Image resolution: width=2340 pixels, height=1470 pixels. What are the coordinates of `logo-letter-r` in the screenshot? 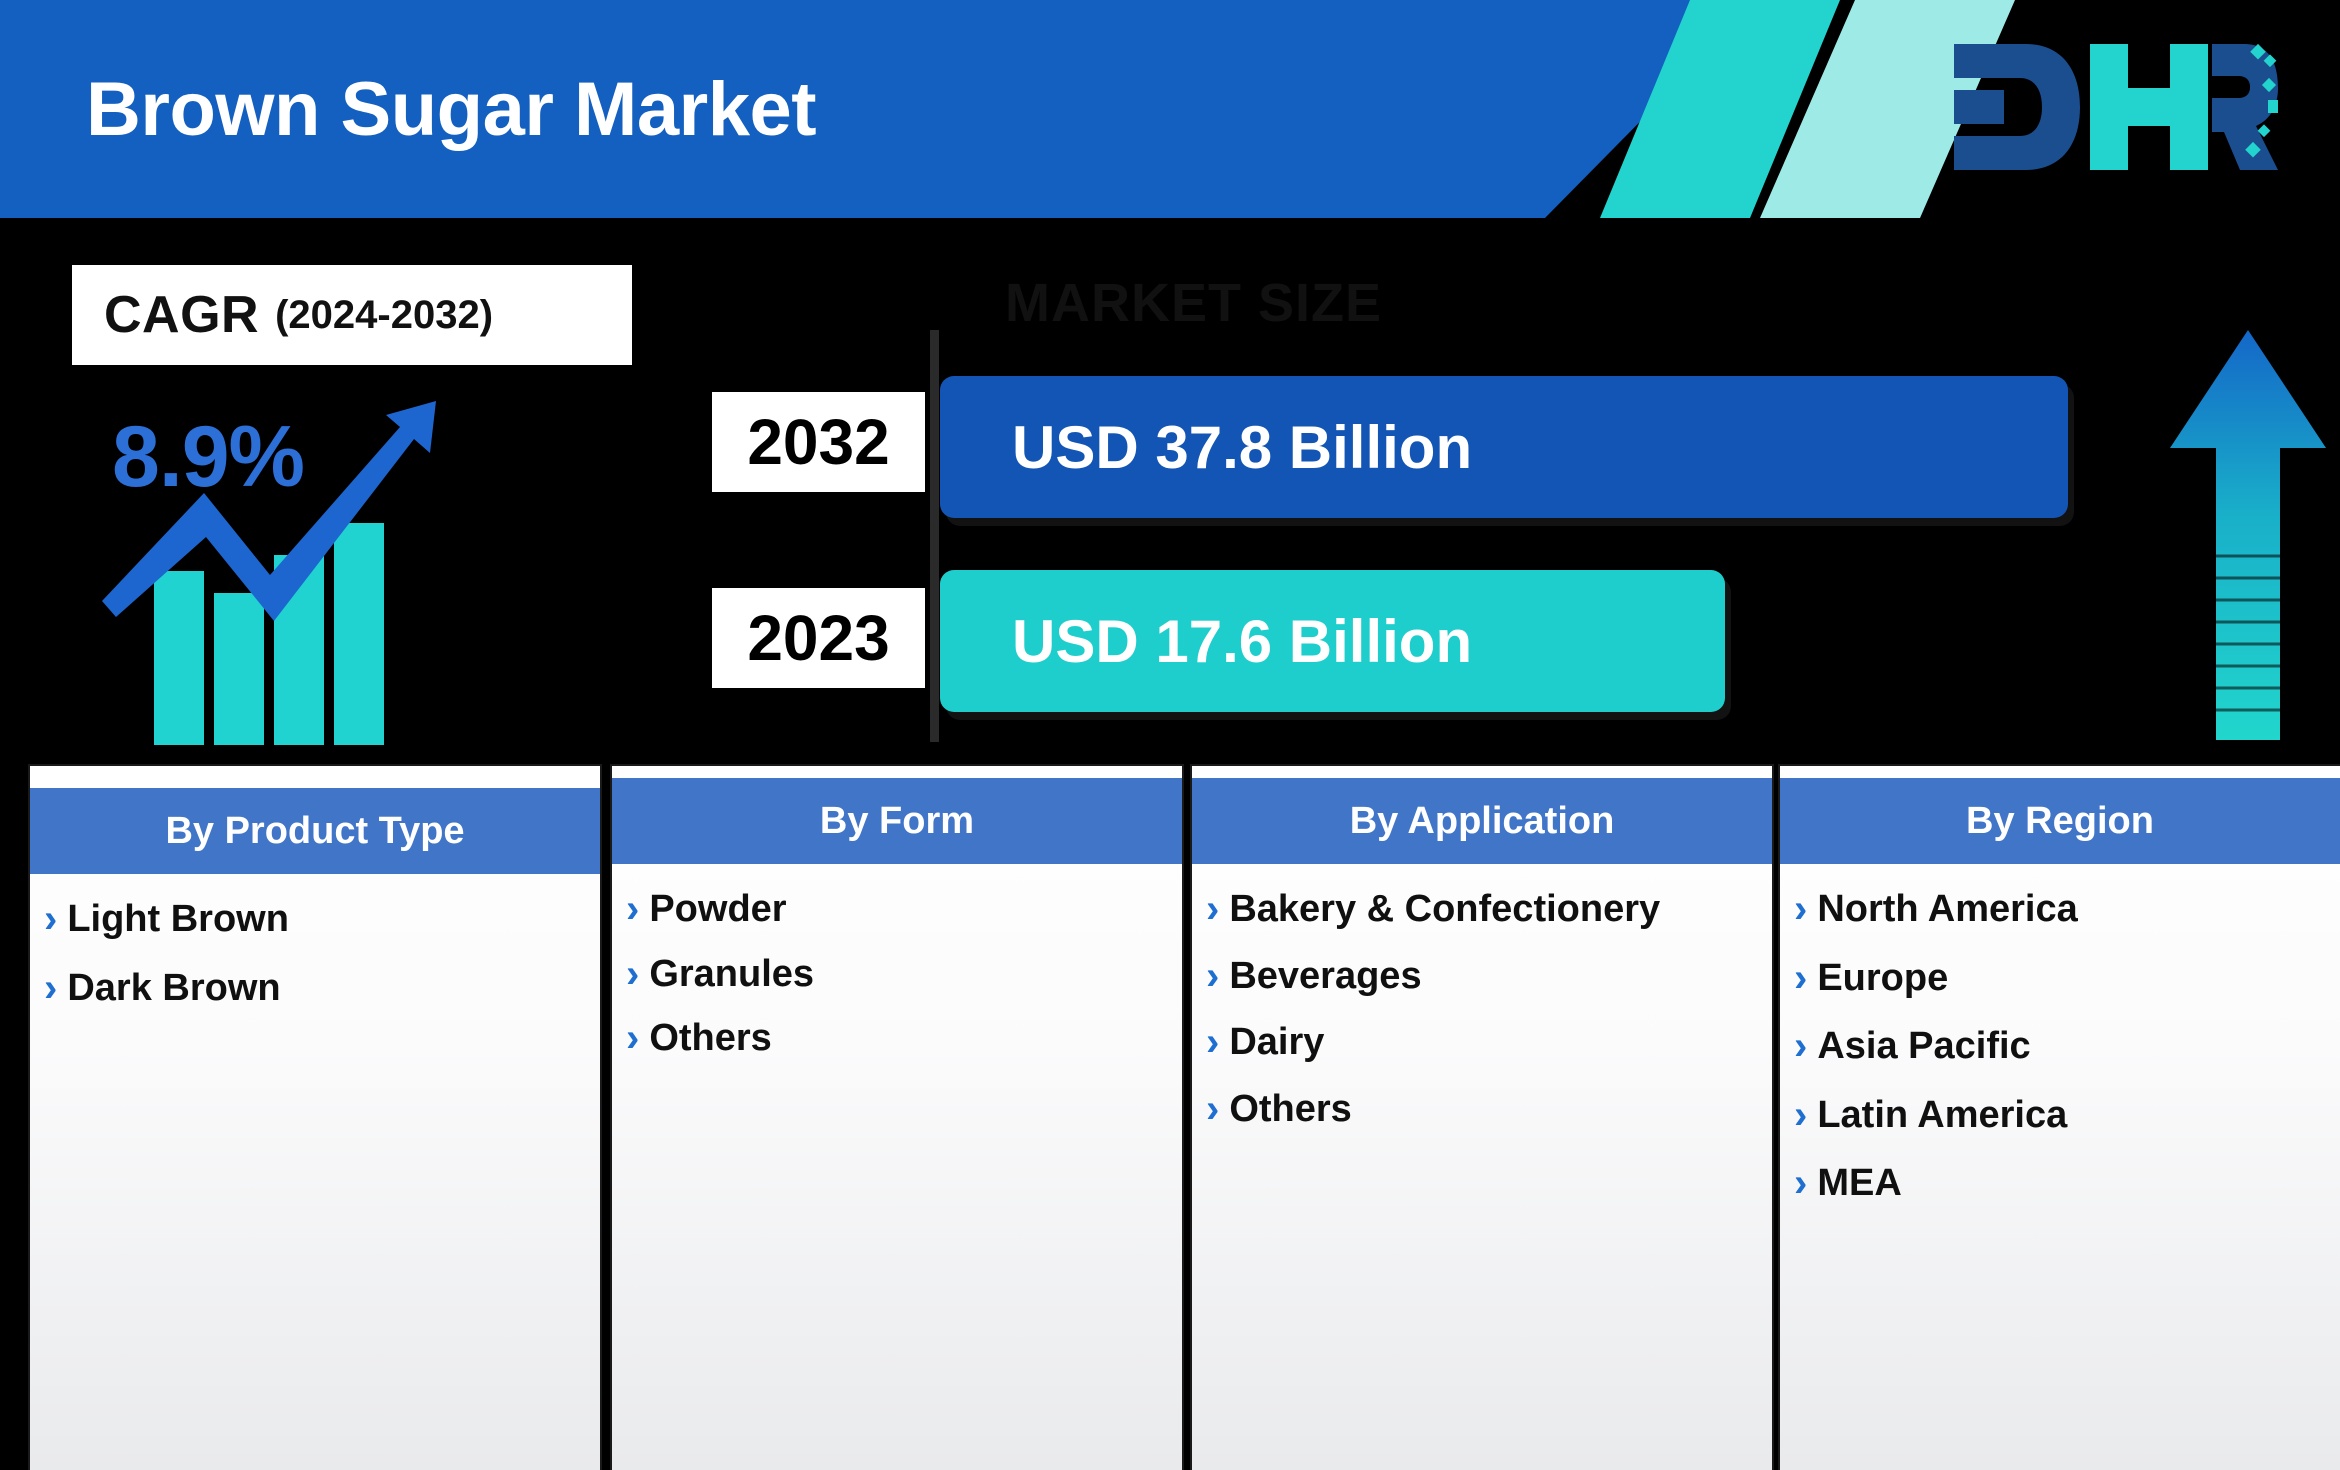 It's located at (2245, 107).